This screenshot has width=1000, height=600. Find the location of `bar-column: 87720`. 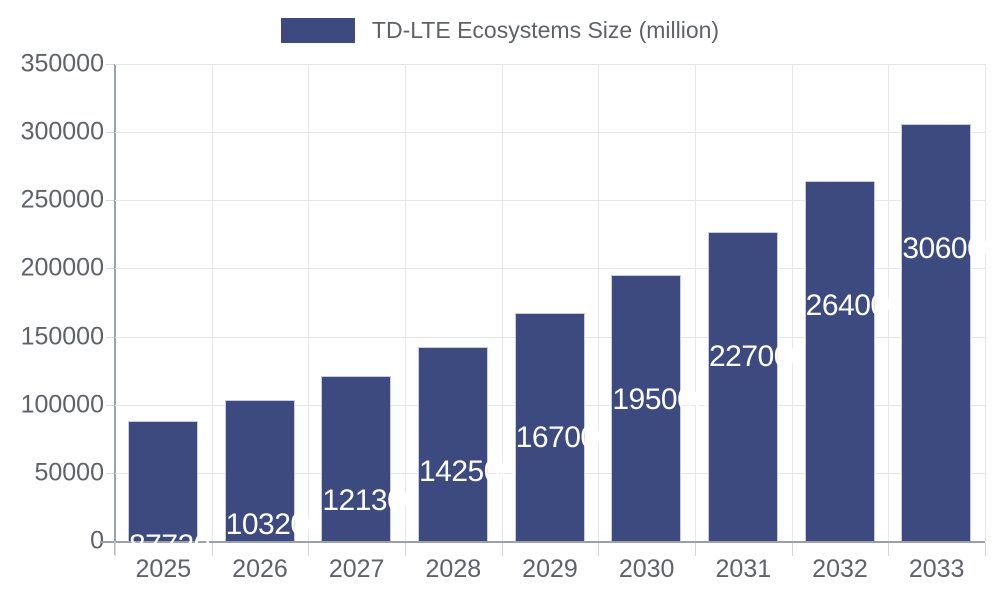

bar-column: 87720 is located at coordinates (163, 312).